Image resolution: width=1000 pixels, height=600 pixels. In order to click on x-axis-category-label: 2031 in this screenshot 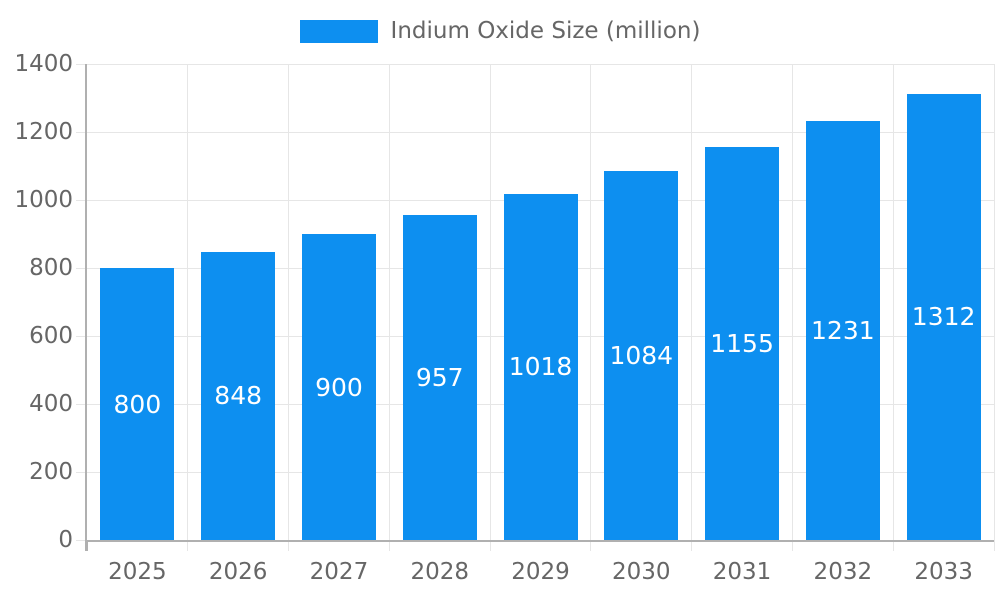, I will do `click(742, 572)`.